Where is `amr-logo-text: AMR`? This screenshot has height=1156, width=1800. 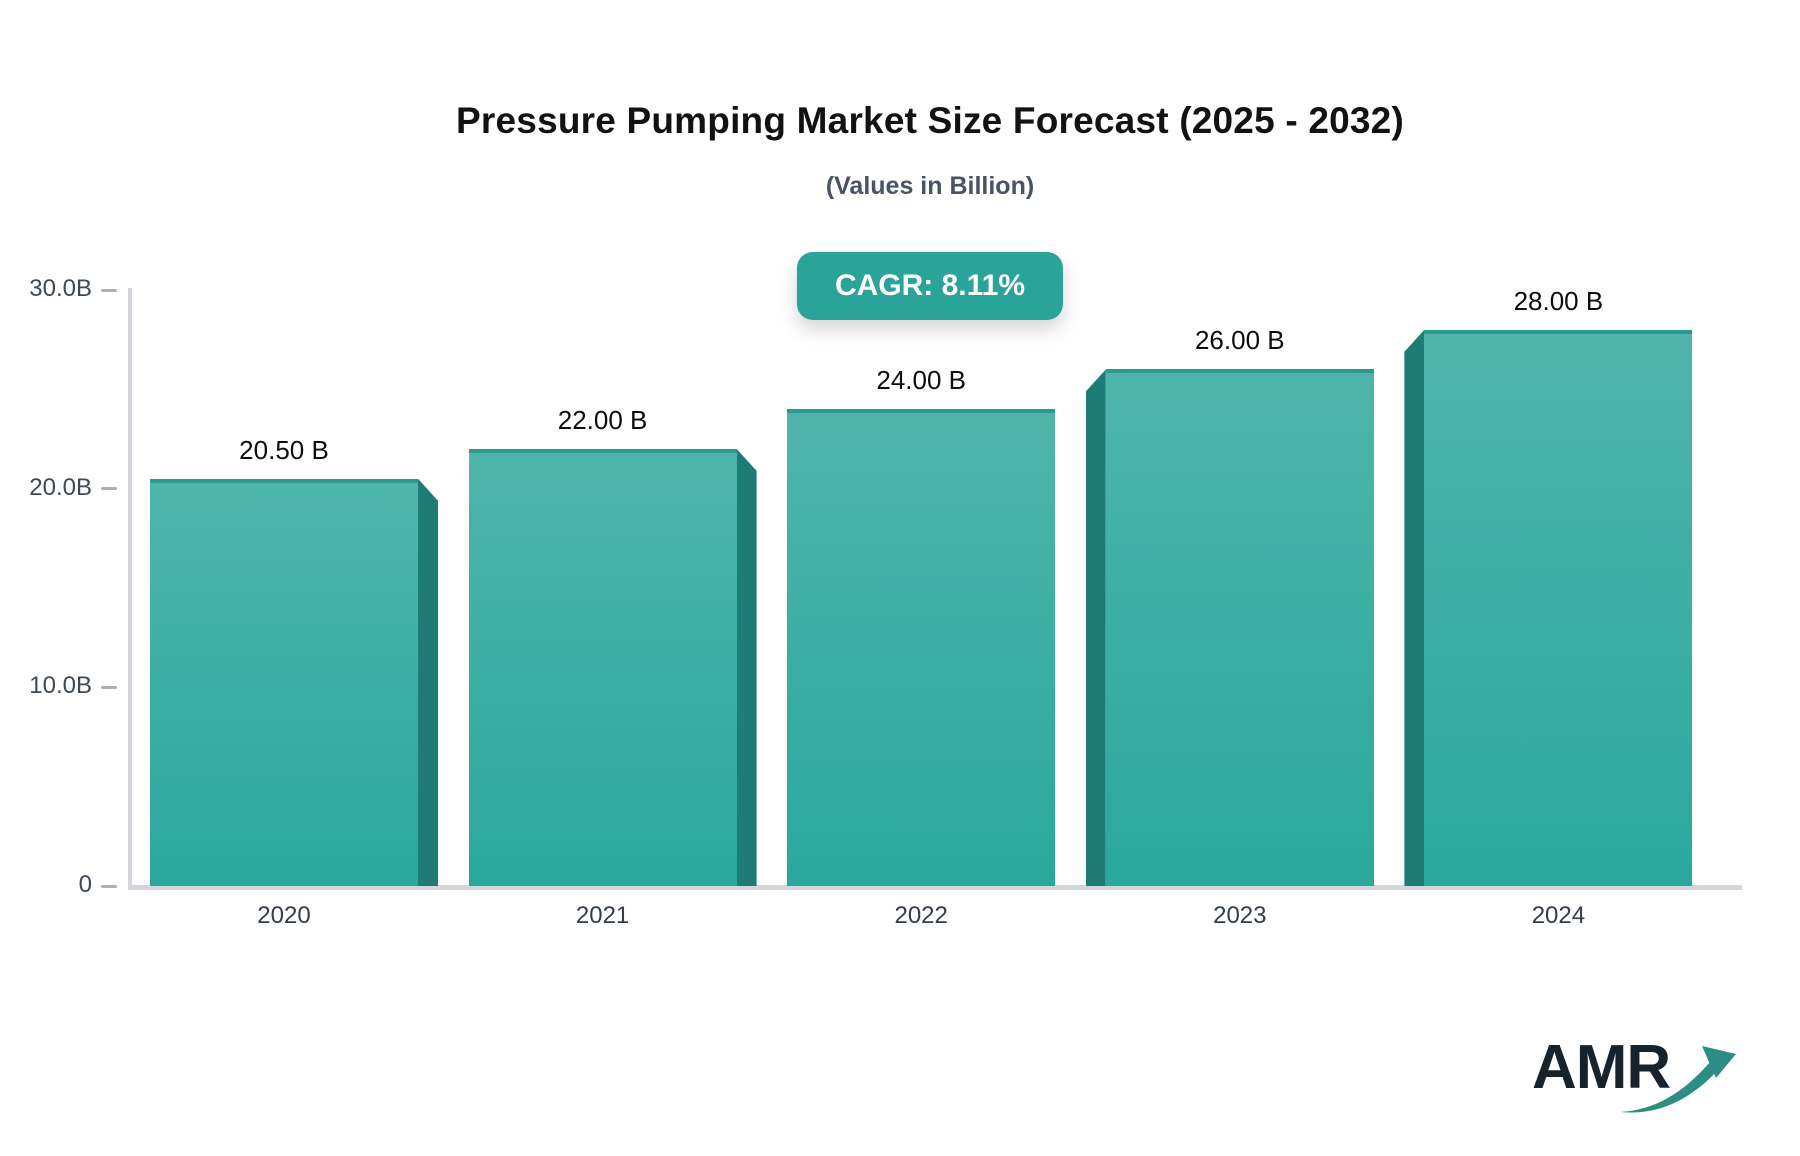
amr-logo-text: AMR is located at coordinates (1601, 1067).